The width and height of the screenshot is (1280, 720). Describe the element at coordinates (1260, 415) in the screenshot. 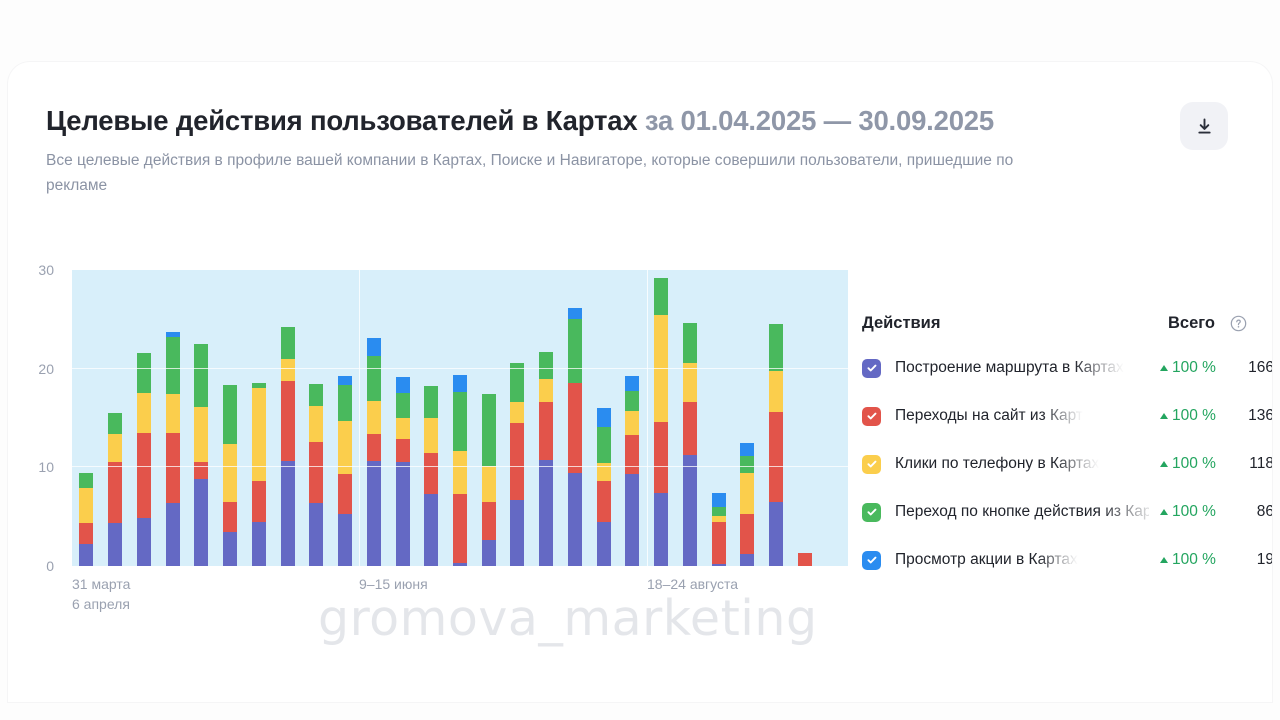

I see `legend-total-value: 136` at that location.